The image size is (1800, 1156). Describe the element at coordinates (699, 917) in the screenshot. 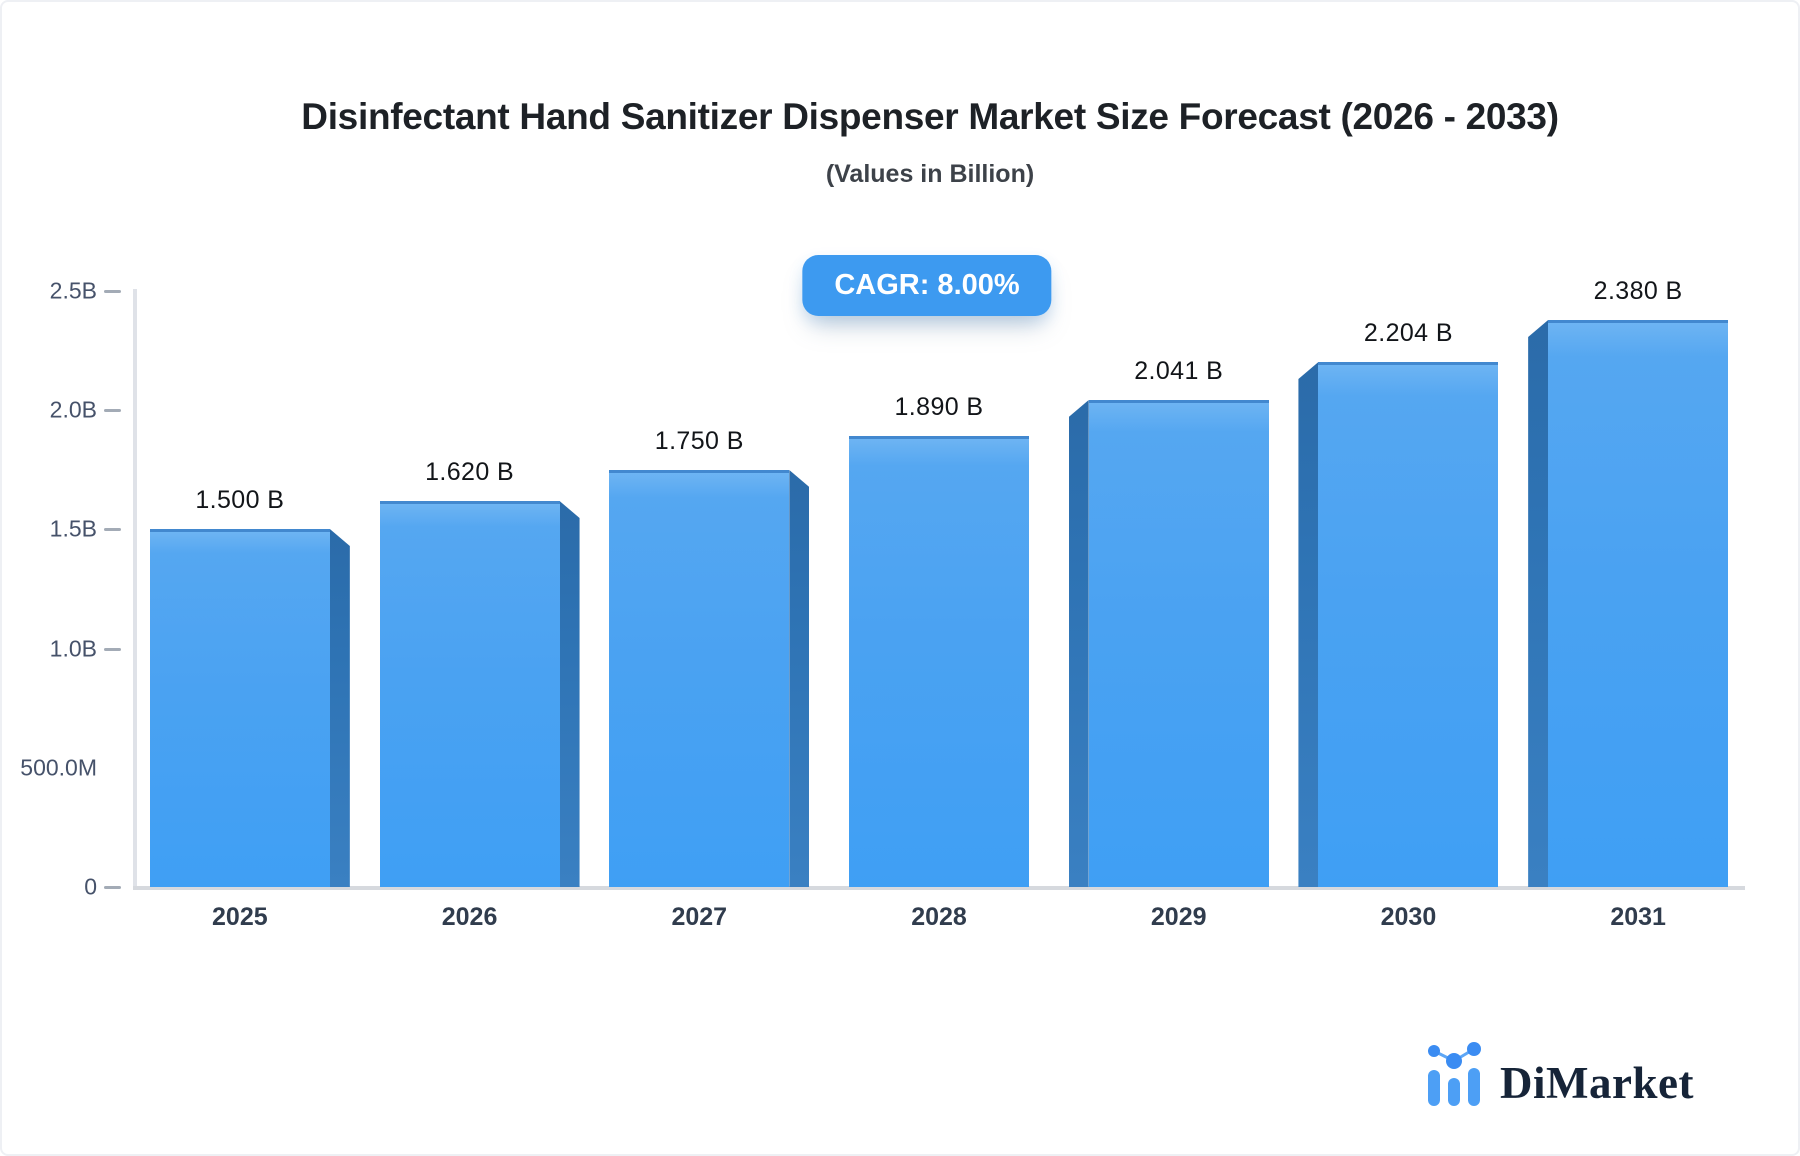

I see `x-axis-label: 2027` at that location.